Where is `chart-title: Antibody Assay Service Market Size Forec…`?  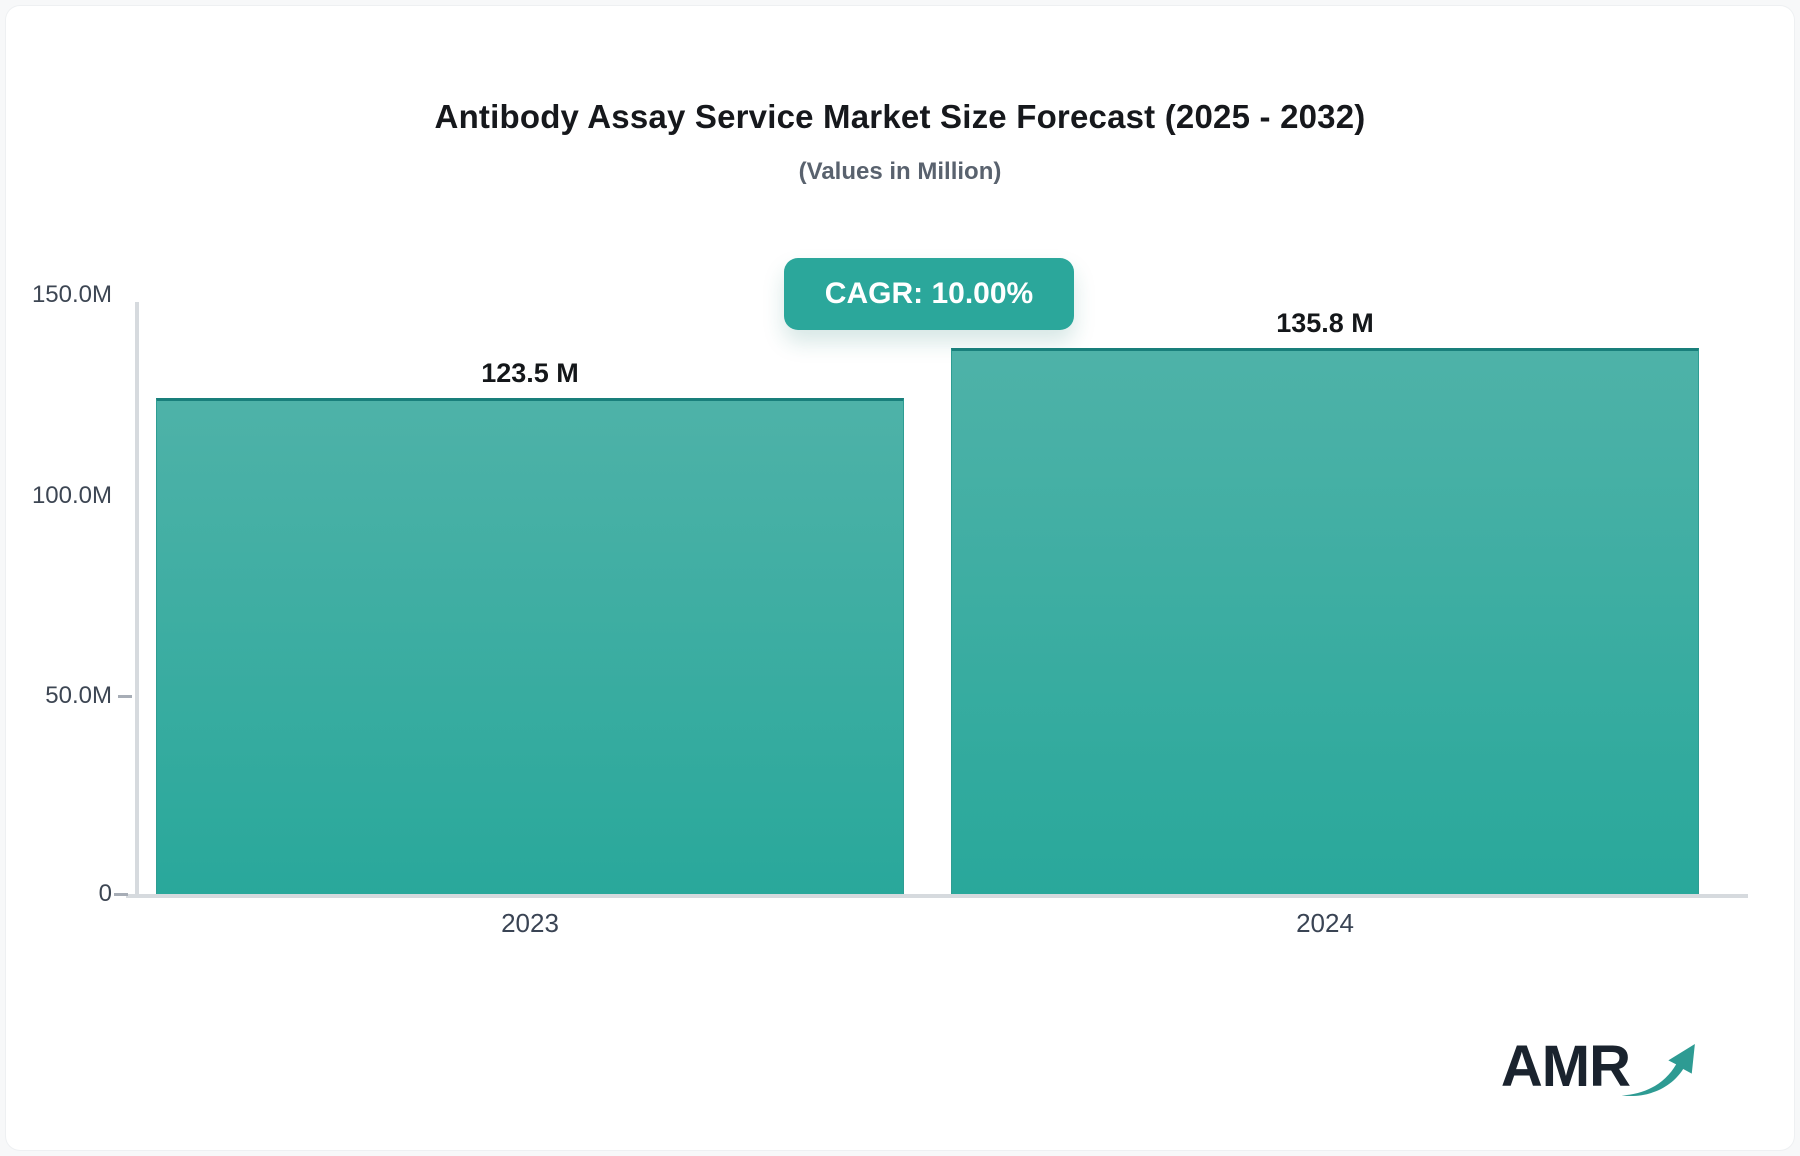
chart-title: Antibody Assay Service Market Size Forec… is located at coordinates (900, 116).